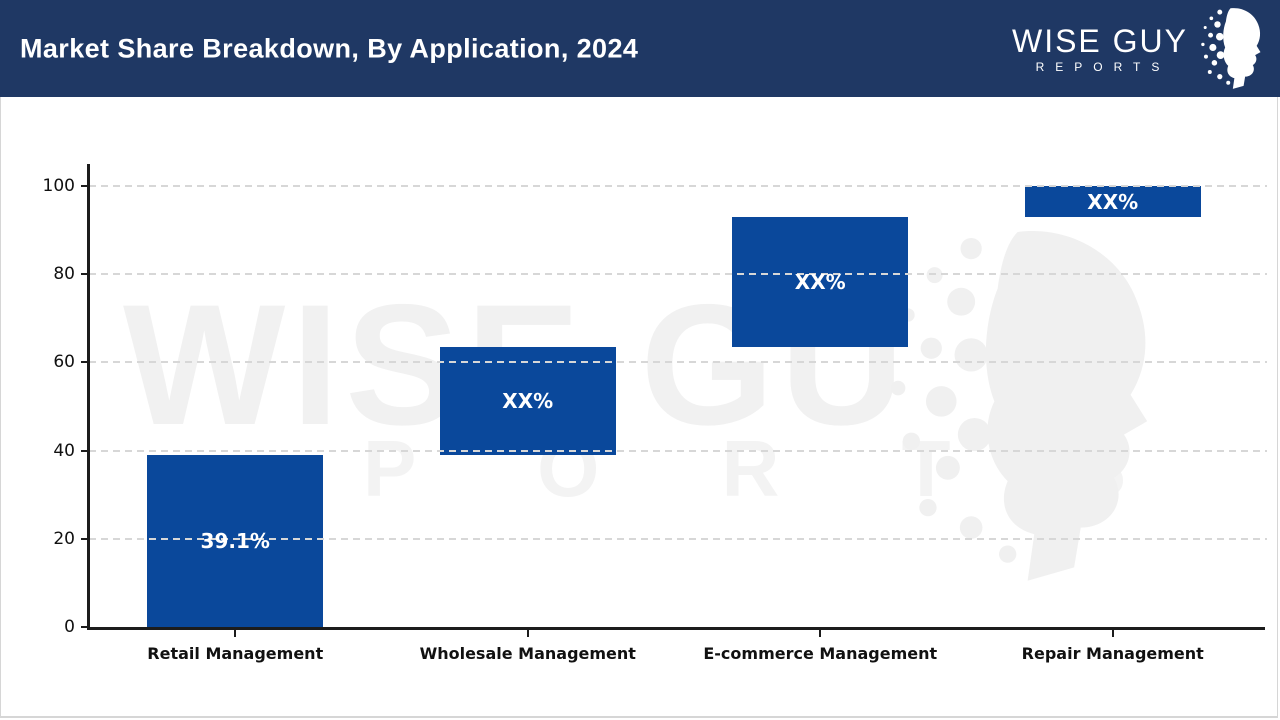  I want to click on y-axis-spine, so click(88, 396).